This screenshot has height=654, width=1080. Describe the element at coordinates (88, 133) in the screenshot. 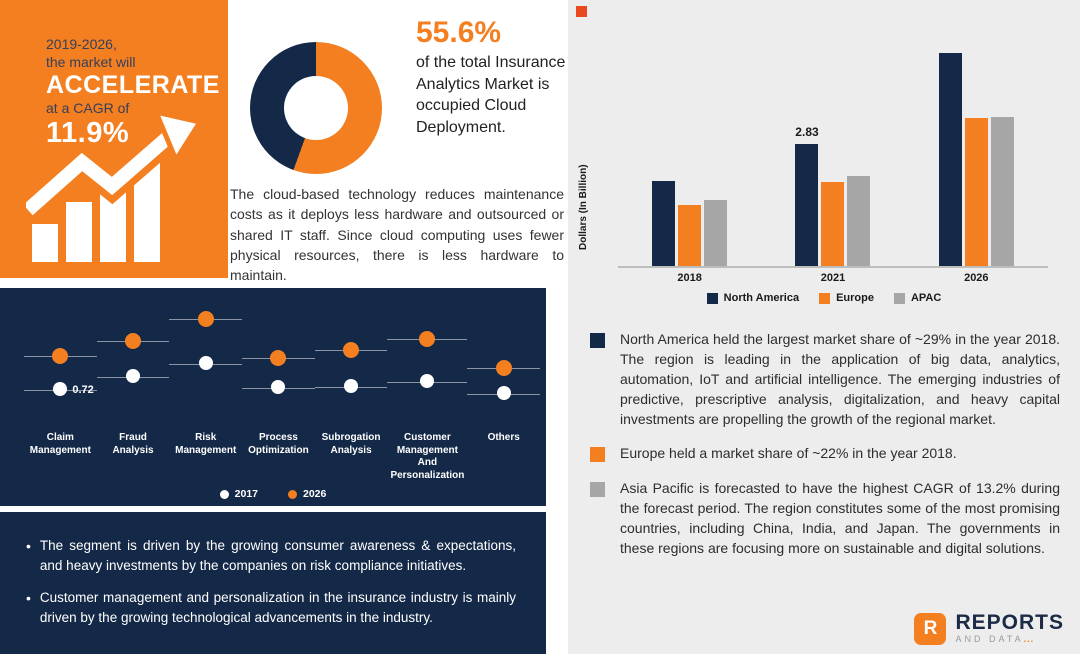

I see `promo-cagr-value: 11.9%` at that location.